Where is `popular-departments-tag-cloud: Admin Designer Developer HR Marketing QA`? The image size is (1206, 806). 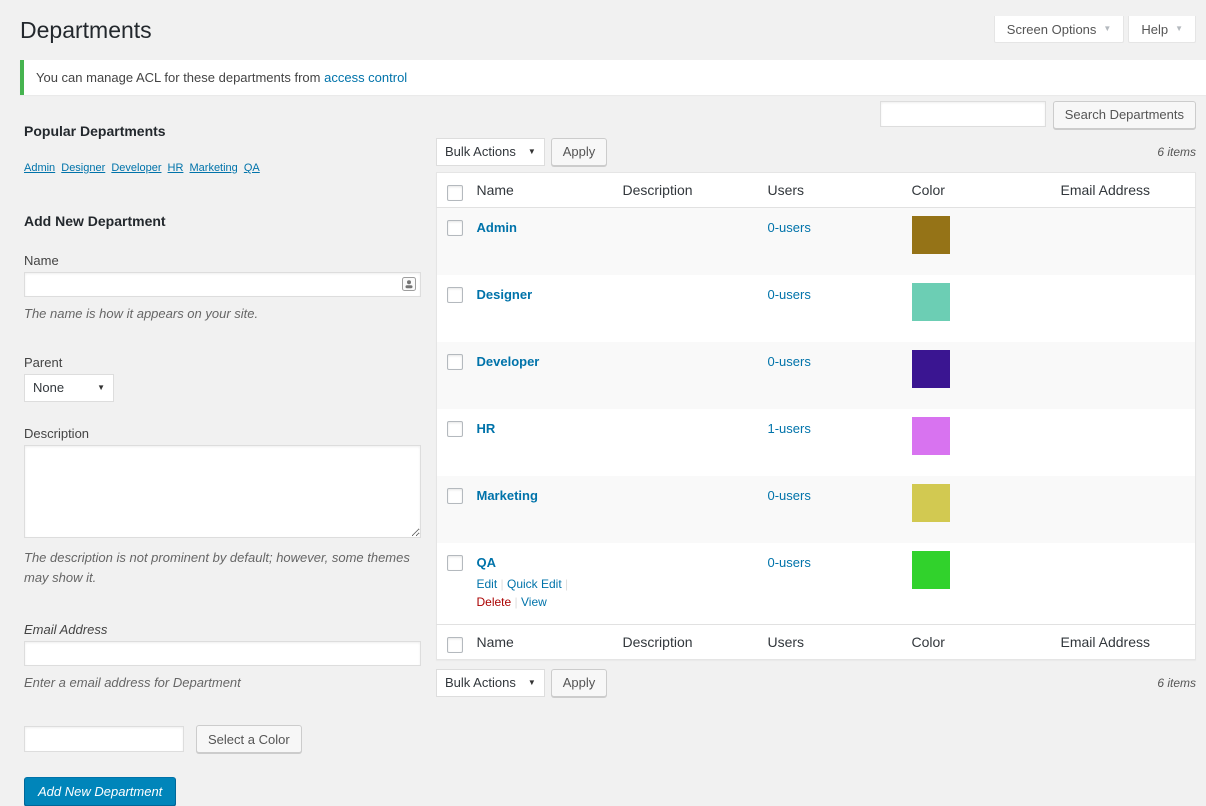 popular-departments-tag-cloud: Admin Designer Developer HR Marketing QA is located at coordinates (222, 169).